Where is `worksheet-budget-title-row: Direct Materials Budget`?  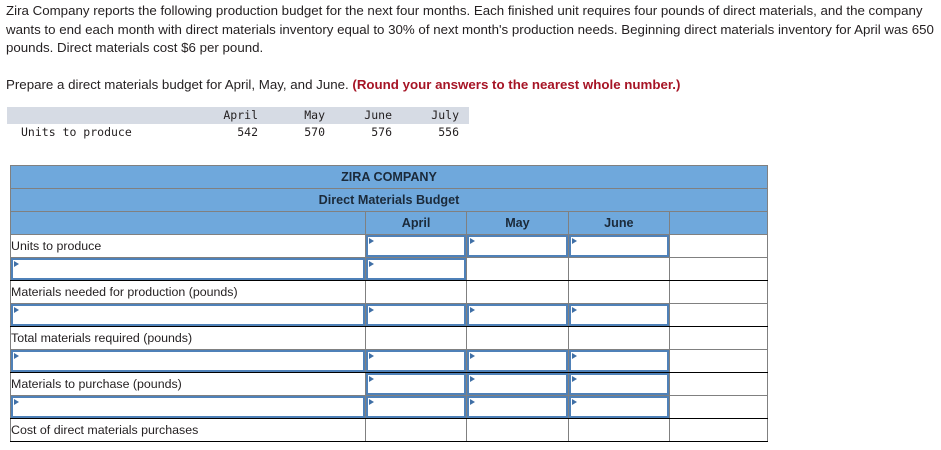
worksheet-budget-title-row: Direct Materials Budget is located at coordinates (389, 200).